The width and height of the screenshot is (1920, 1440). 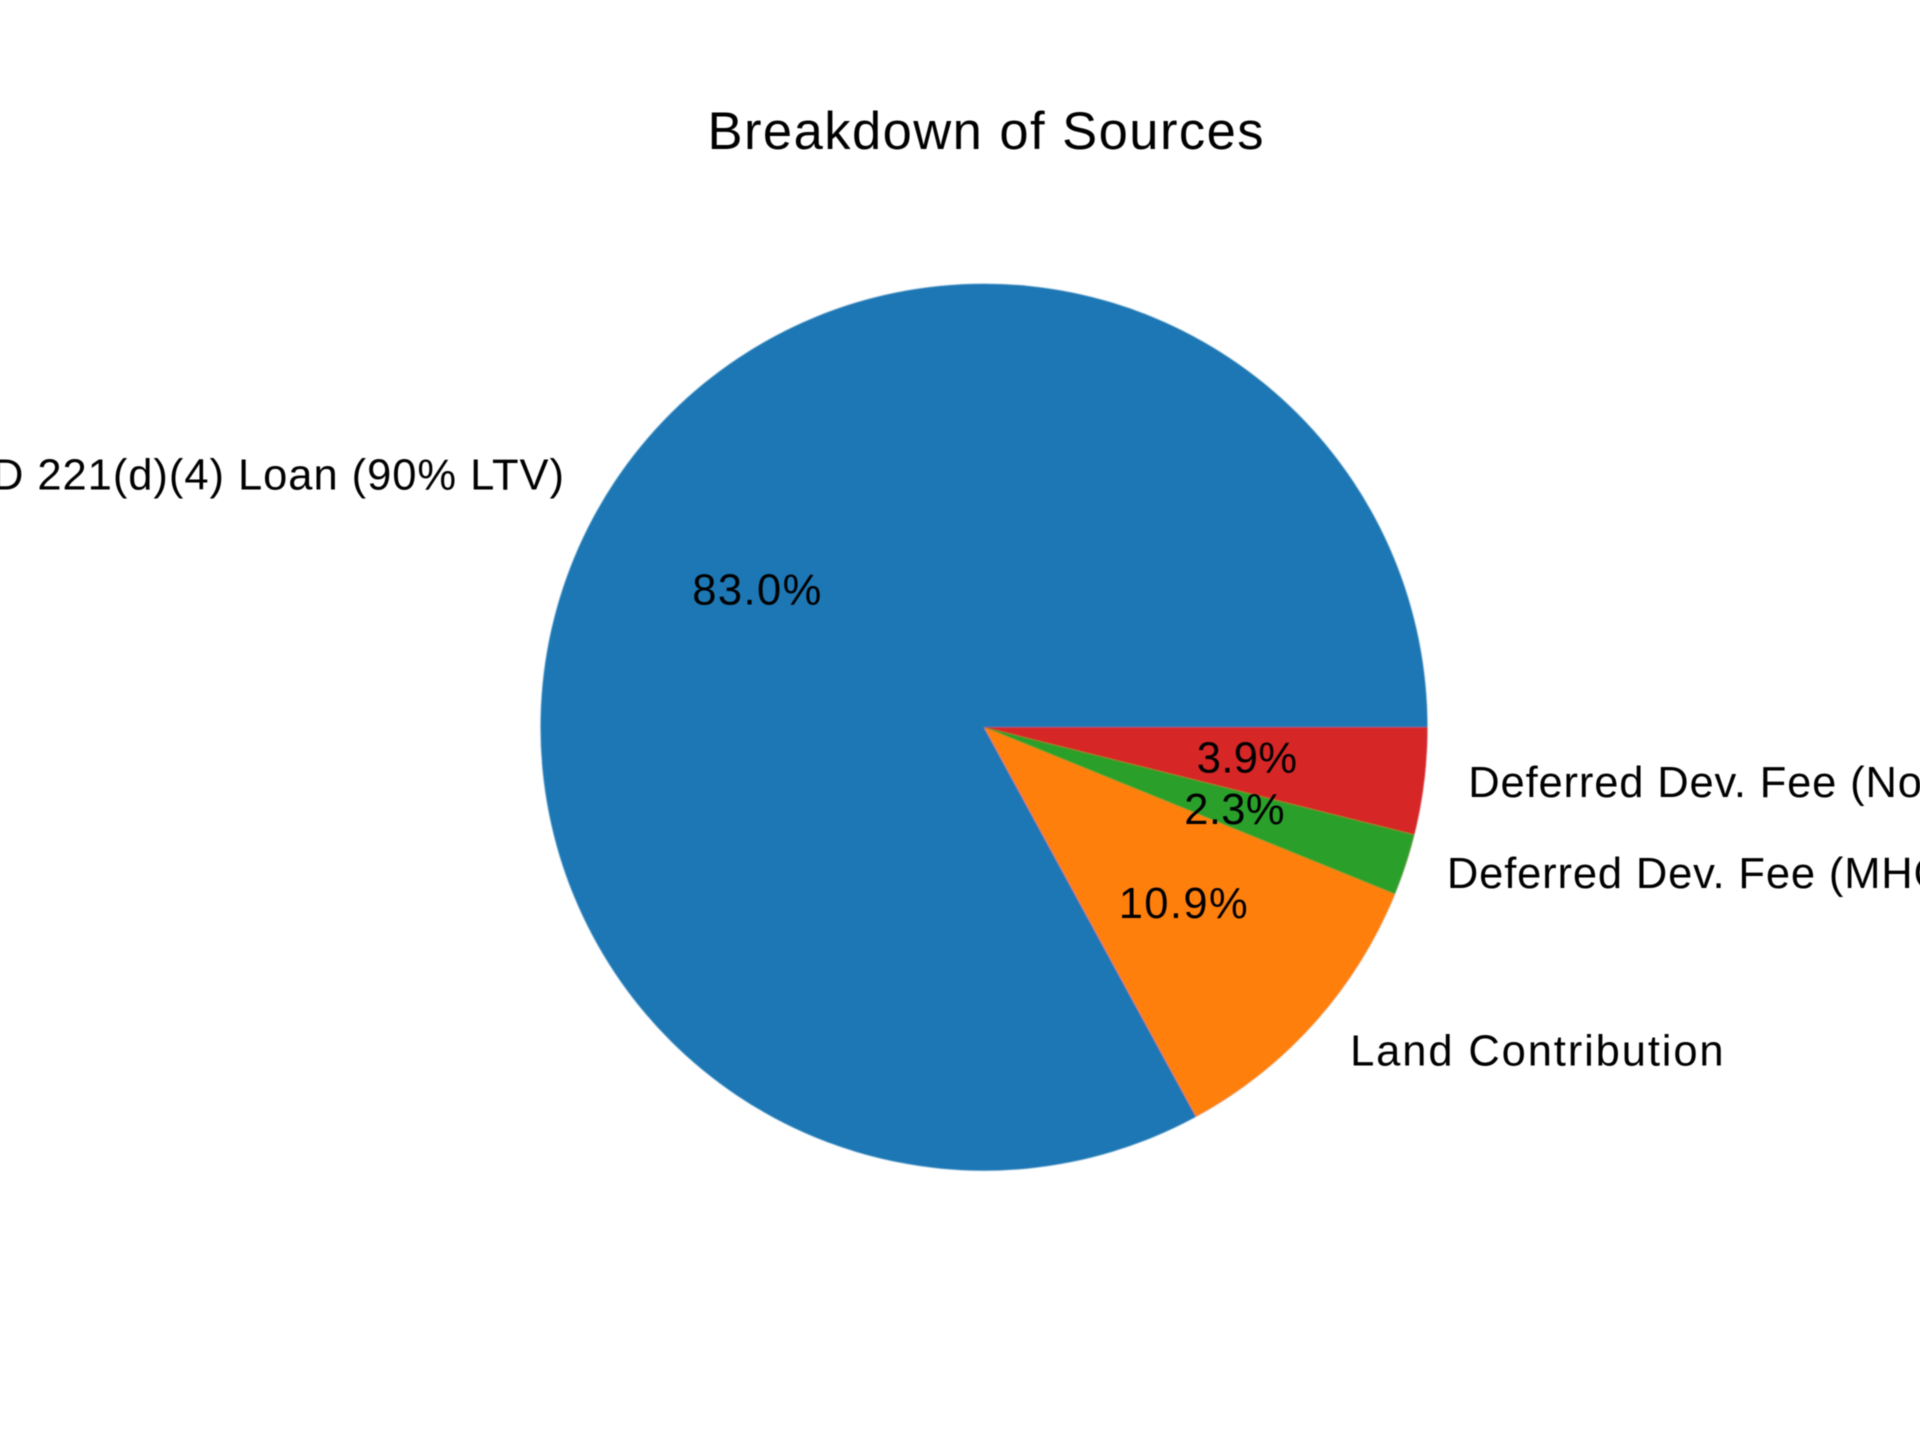 I want to click on svg-text: HUD 221(d)(4) Loan (90% LTV), so click(x=282, y=475).